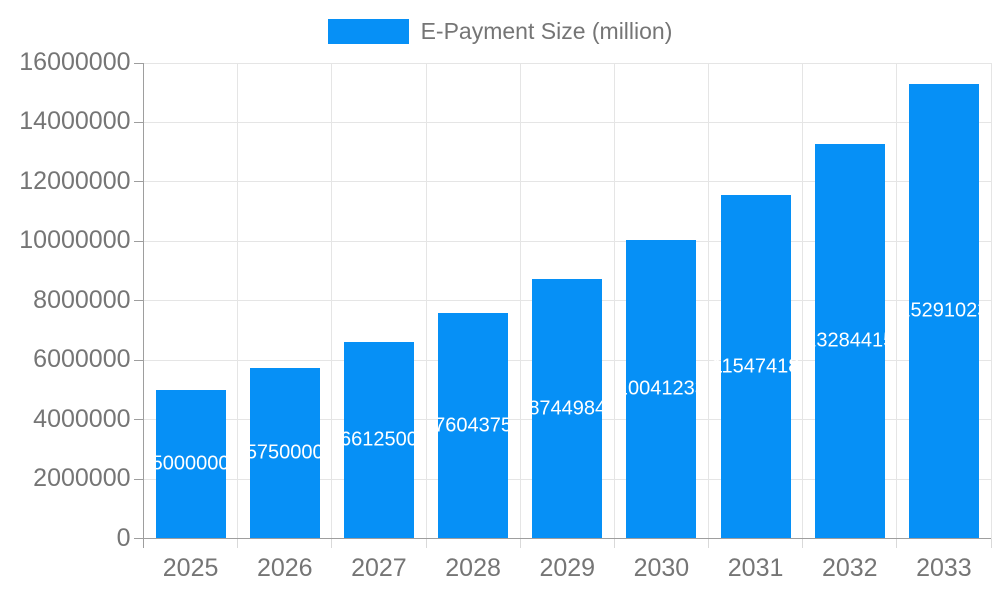 This screenshot has height=600, width=1000. I want to click on y-tick-label: 0, so click(123, 537).